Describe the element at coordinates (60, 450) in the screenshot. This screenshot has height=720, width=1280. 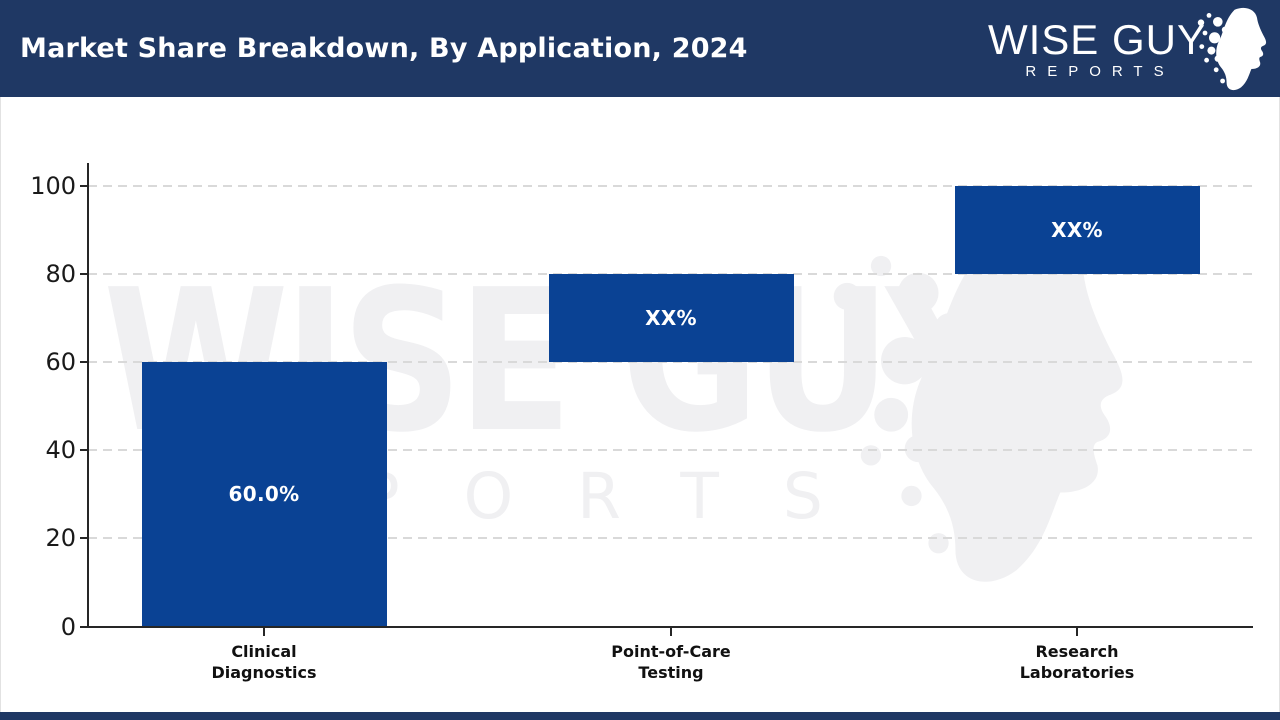
I see `y-tick-label: 40` at that location.